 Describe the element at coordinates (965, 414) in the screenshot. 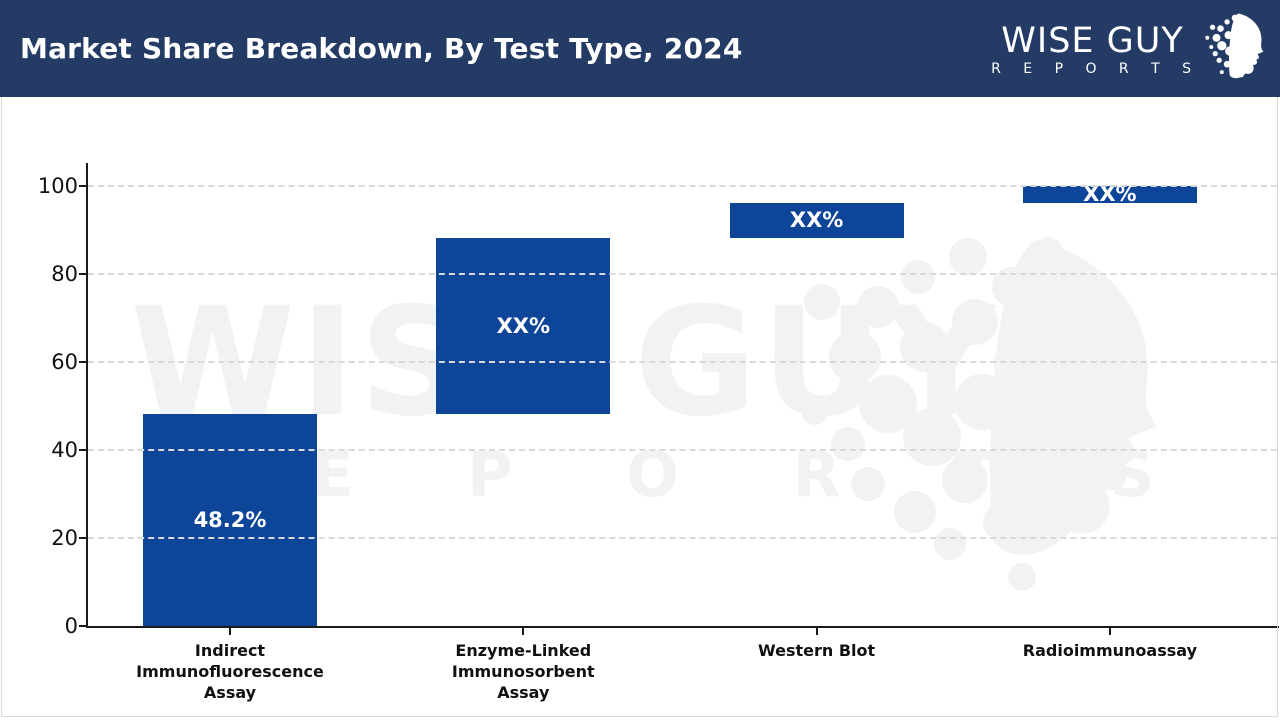

I see `watermark-head-icon` at that location.